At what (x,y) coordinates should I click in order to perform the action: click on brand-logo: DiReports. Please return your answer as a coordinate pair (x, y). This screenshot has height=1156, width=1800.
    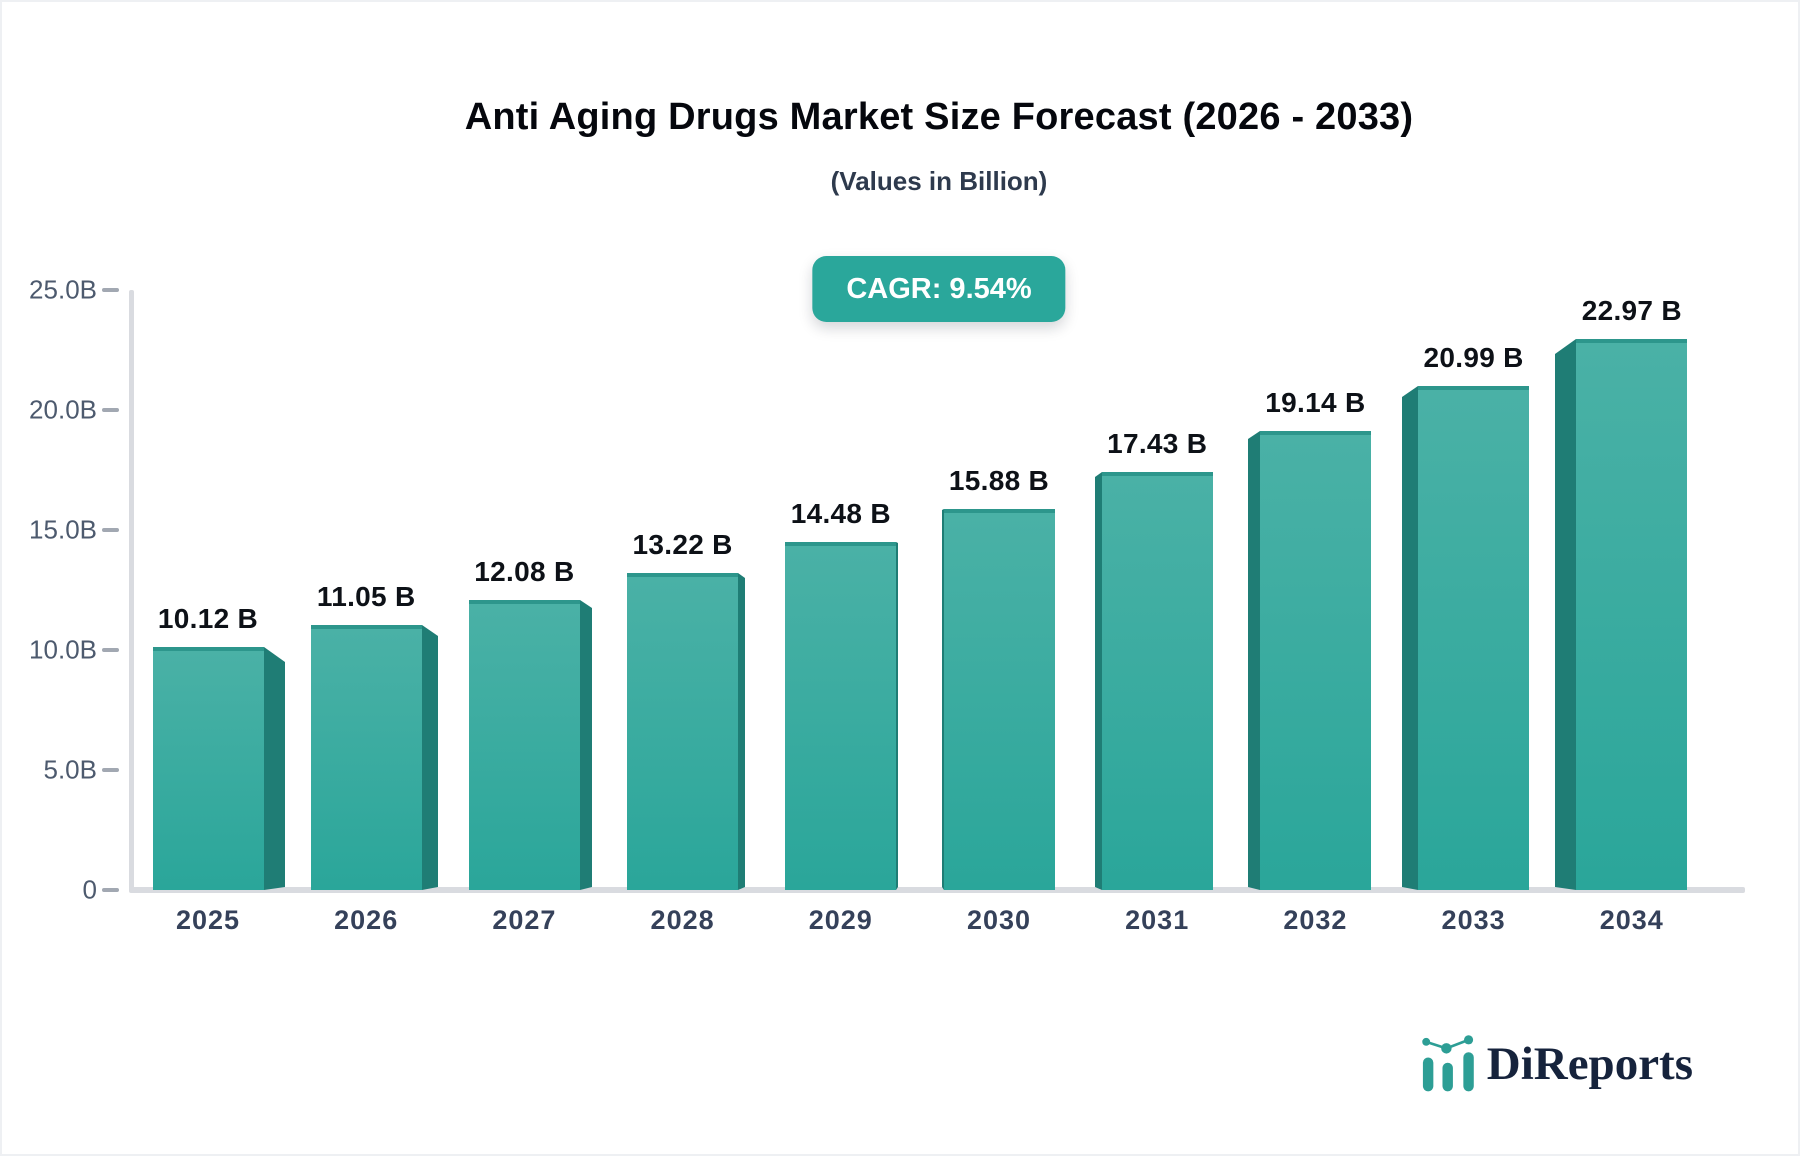
    Looking at the image, I should click on (1555, 1064).